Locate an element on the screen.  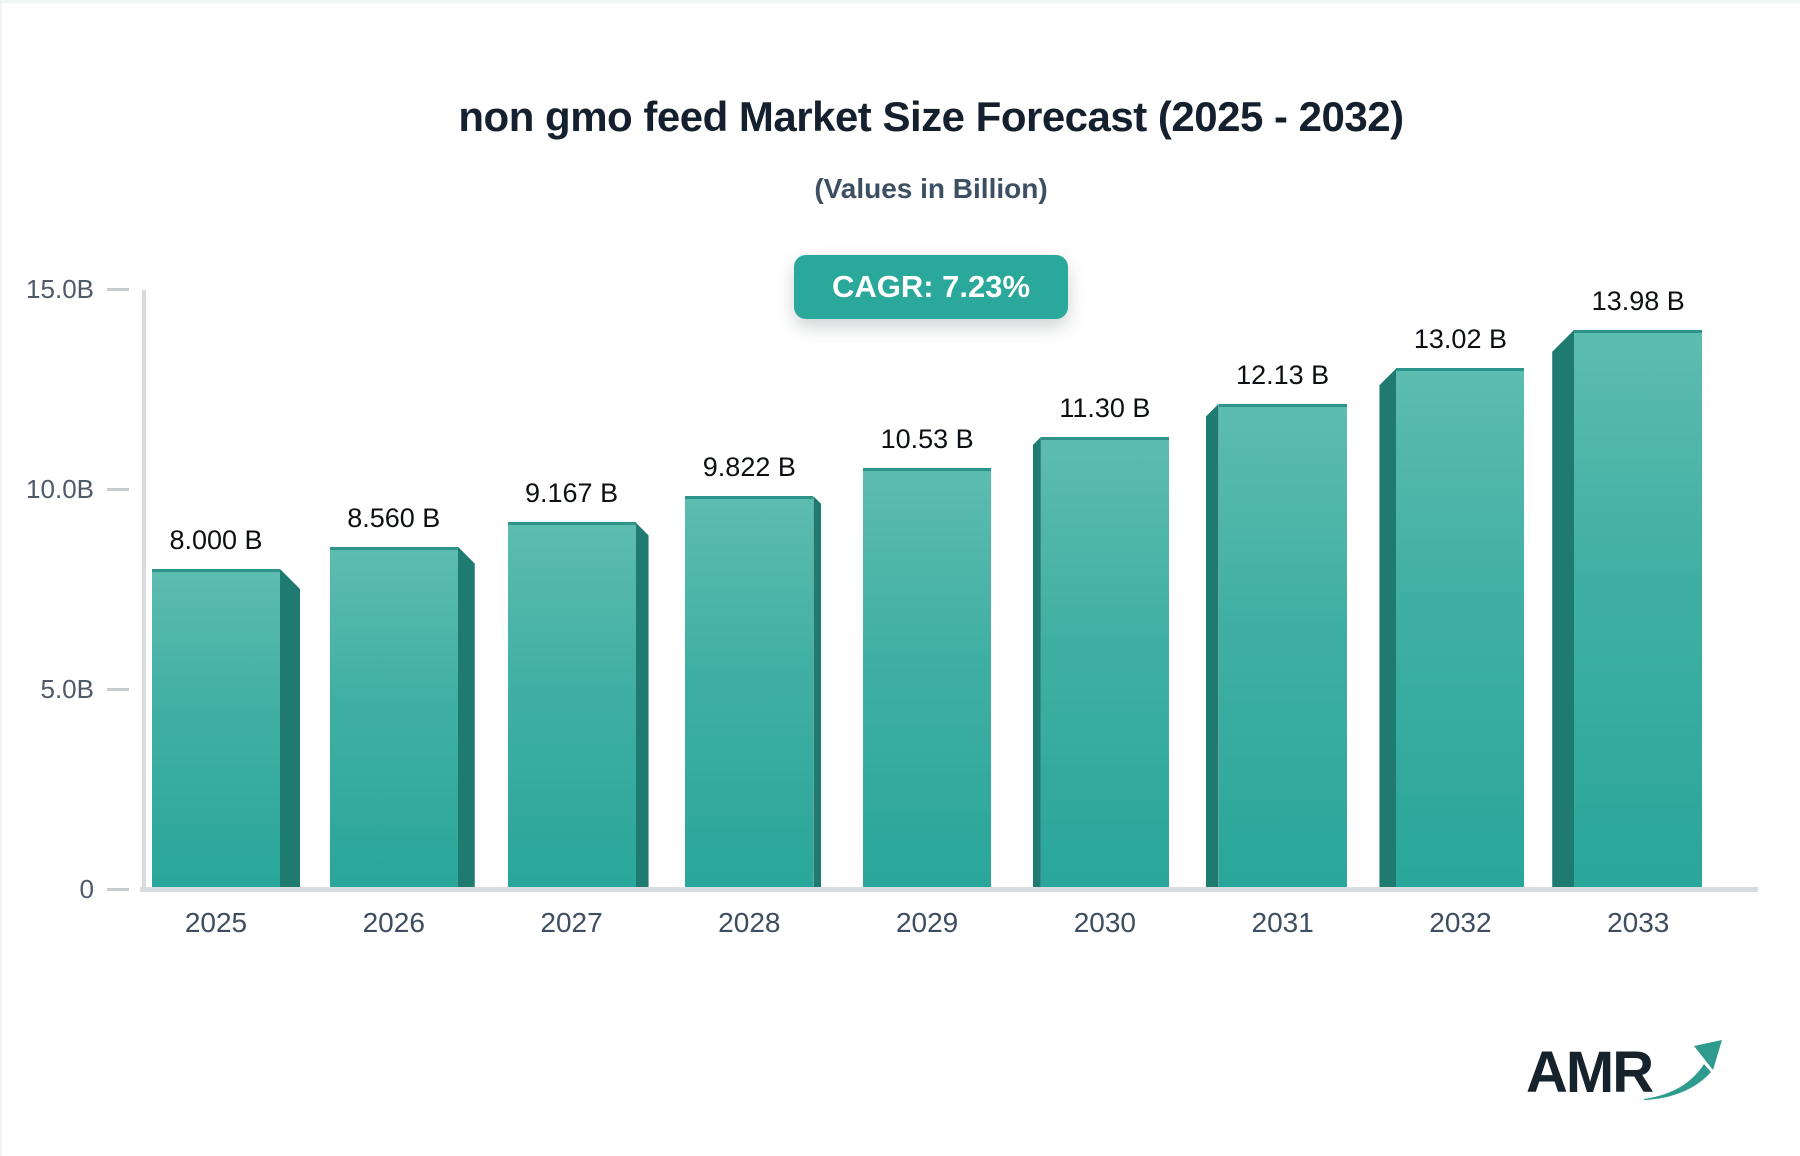
bar-2027 is located at coordinates (571, 705).